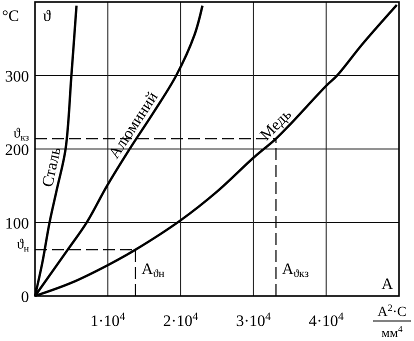 This screenshot has height=341, width=414. I want to click on ref-line-label: A$_{ϑн}$, so click(153, 270).